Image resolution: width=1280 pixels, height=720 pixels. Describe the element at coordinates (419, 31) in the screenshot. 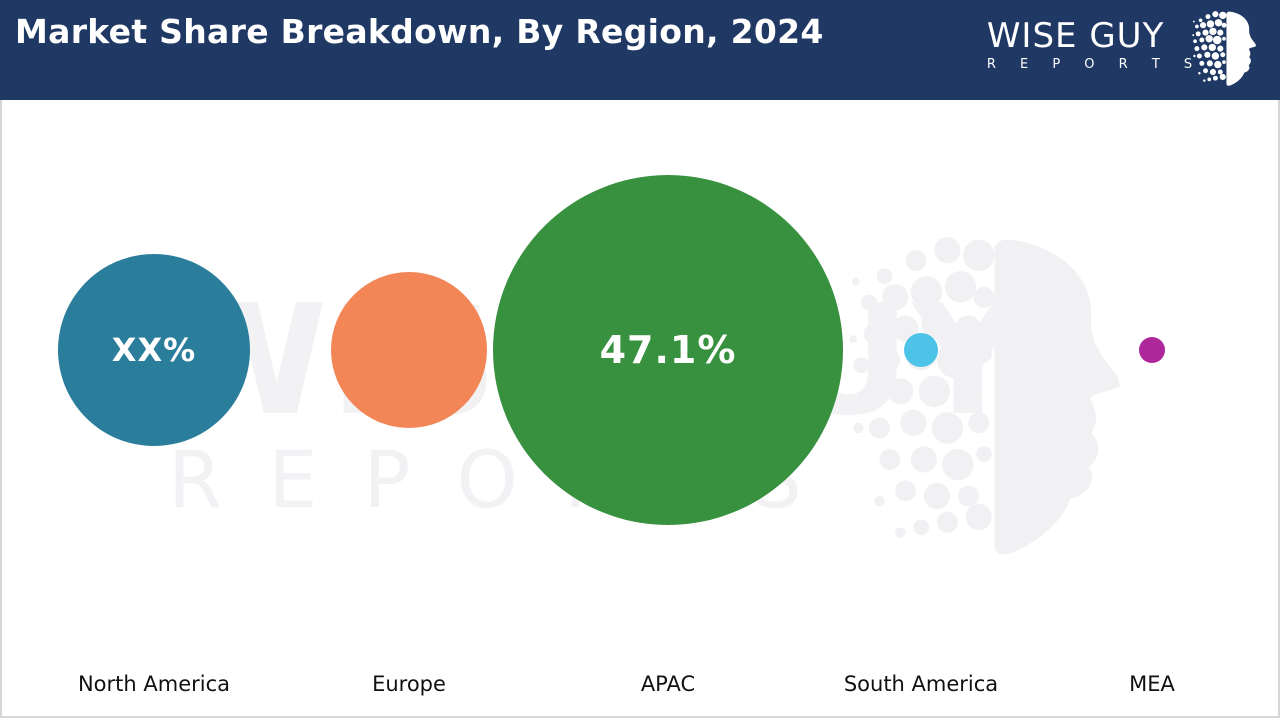

I see `page-title: Market Share Breakdown, By Region, 2024` at that location.